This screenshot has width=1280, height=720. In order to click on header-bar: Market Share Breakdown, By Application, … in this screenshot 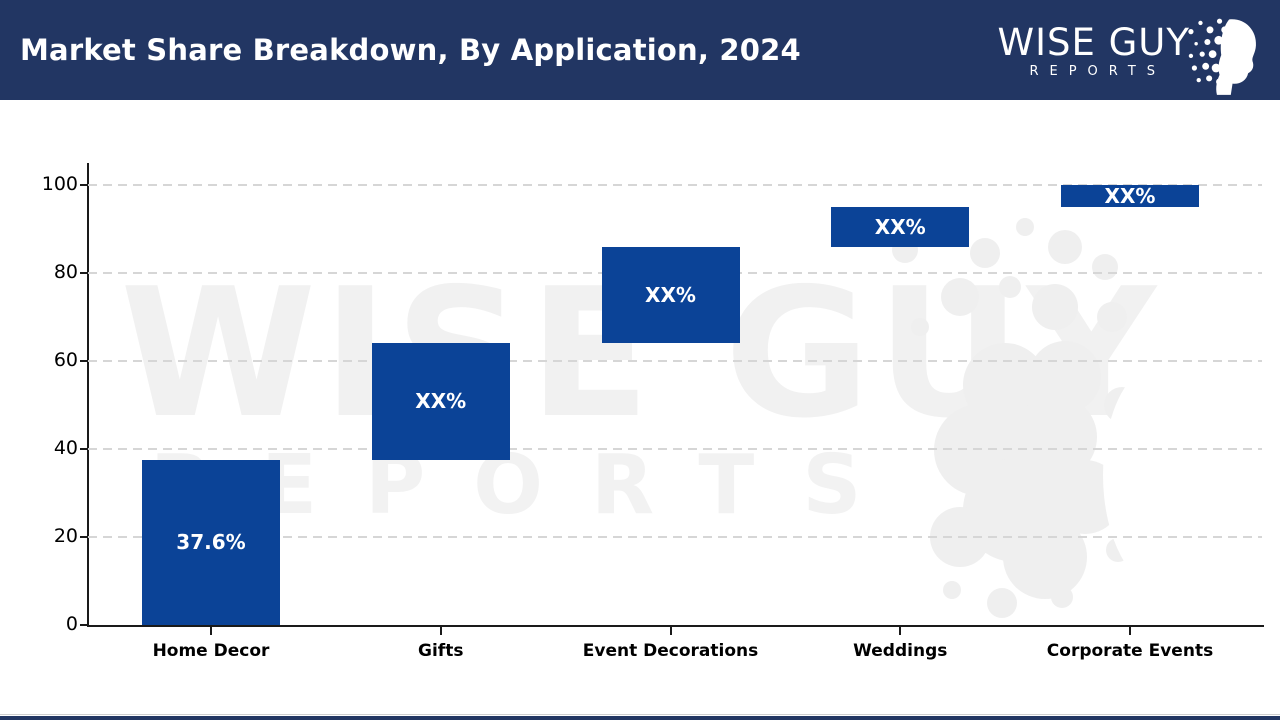, I will do `click(640, 50)`.